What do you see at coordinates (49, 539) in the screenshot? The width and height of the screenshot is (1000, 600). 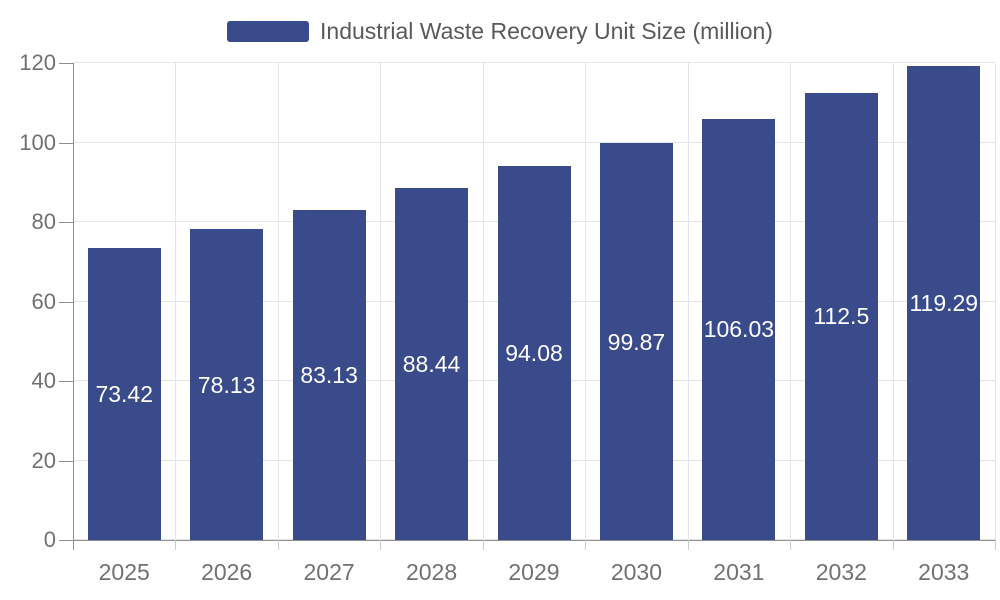 I see `y-axis-tick-label: 0` at bounding box center [49, 539].